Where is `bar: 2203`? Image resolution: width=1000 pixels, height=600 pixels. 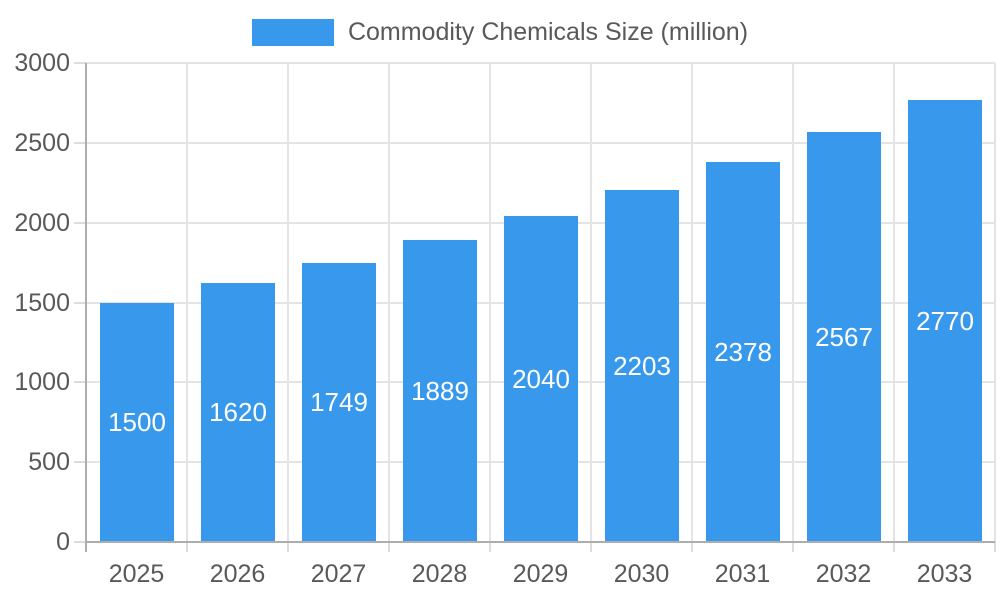 bar: 2203 is located at coordinates (642, 365).